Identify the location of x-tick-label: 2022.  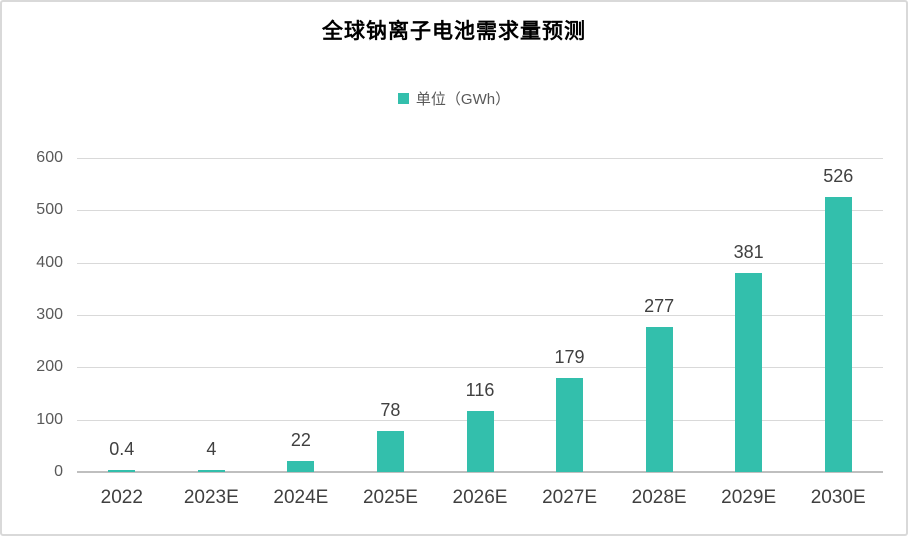
(121, 497).